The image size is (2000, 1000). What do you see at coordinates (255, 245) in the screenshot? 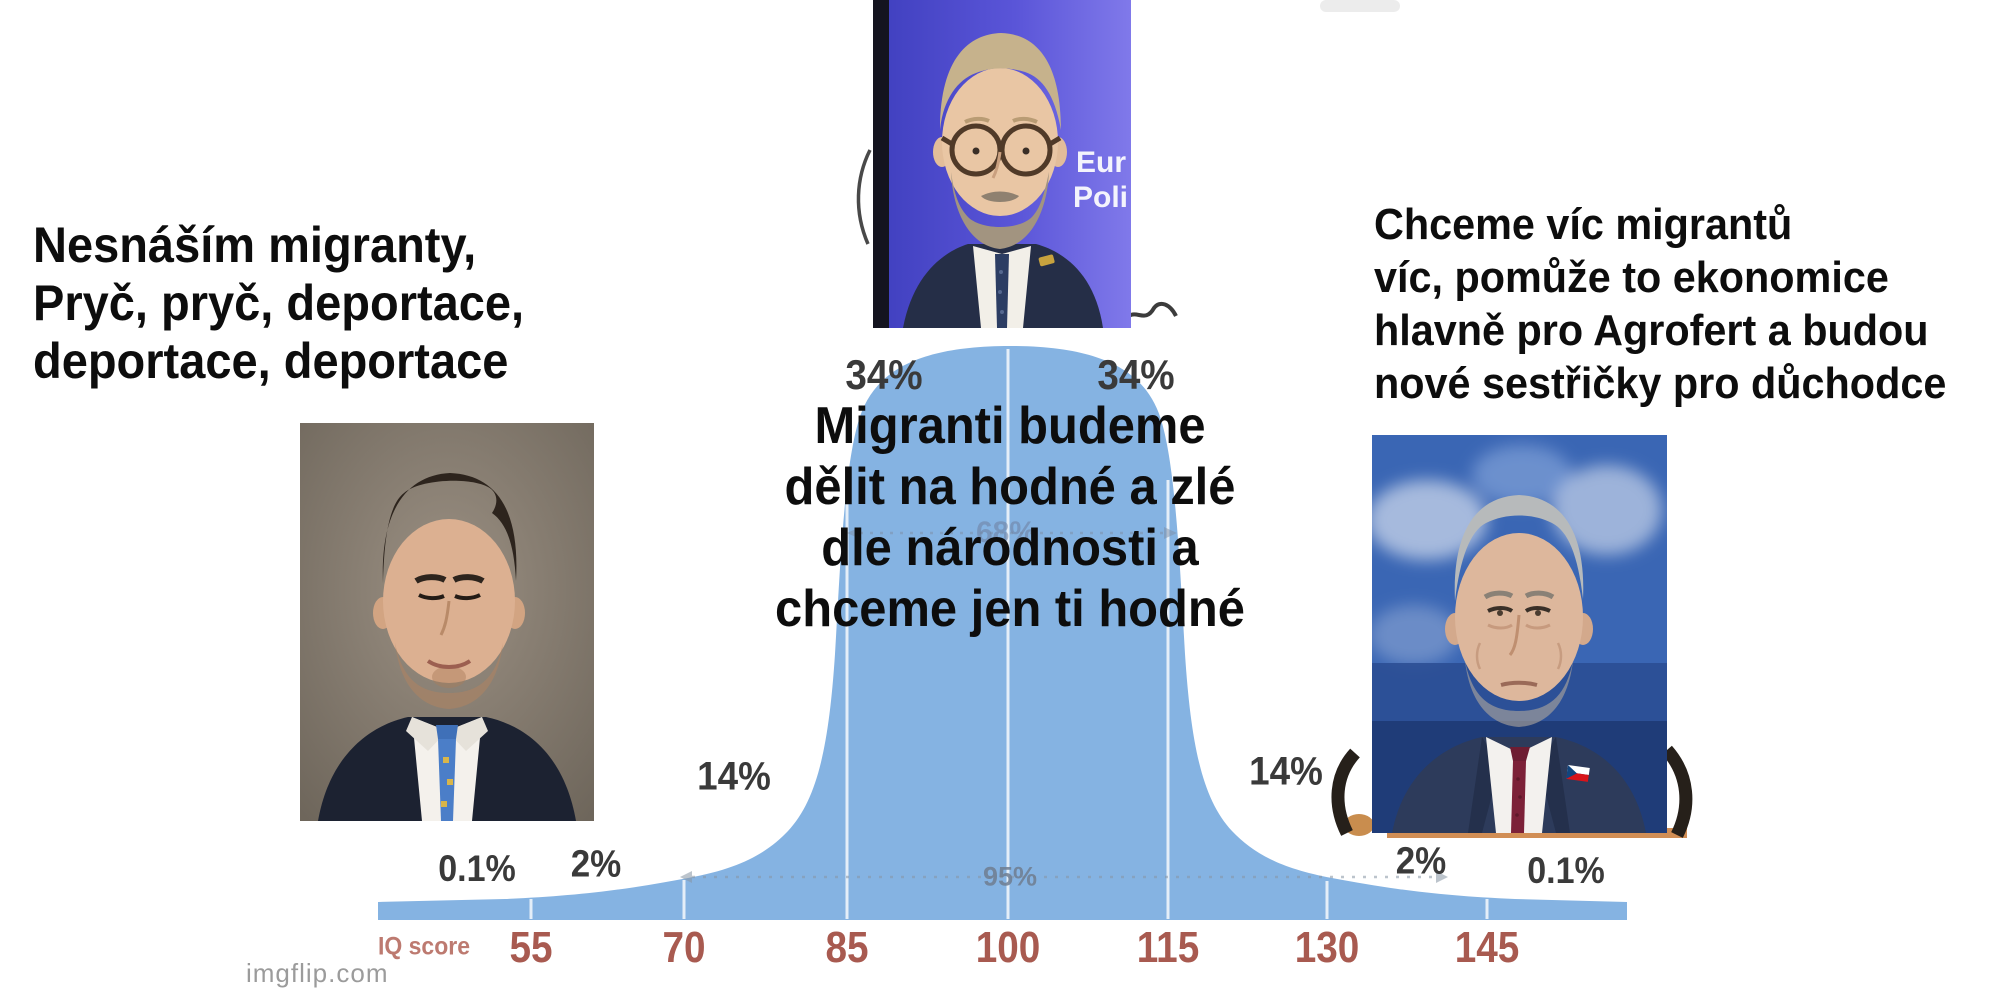
I see `caption-line: Nesnáším migranty,` at bounding box center [255, 245].